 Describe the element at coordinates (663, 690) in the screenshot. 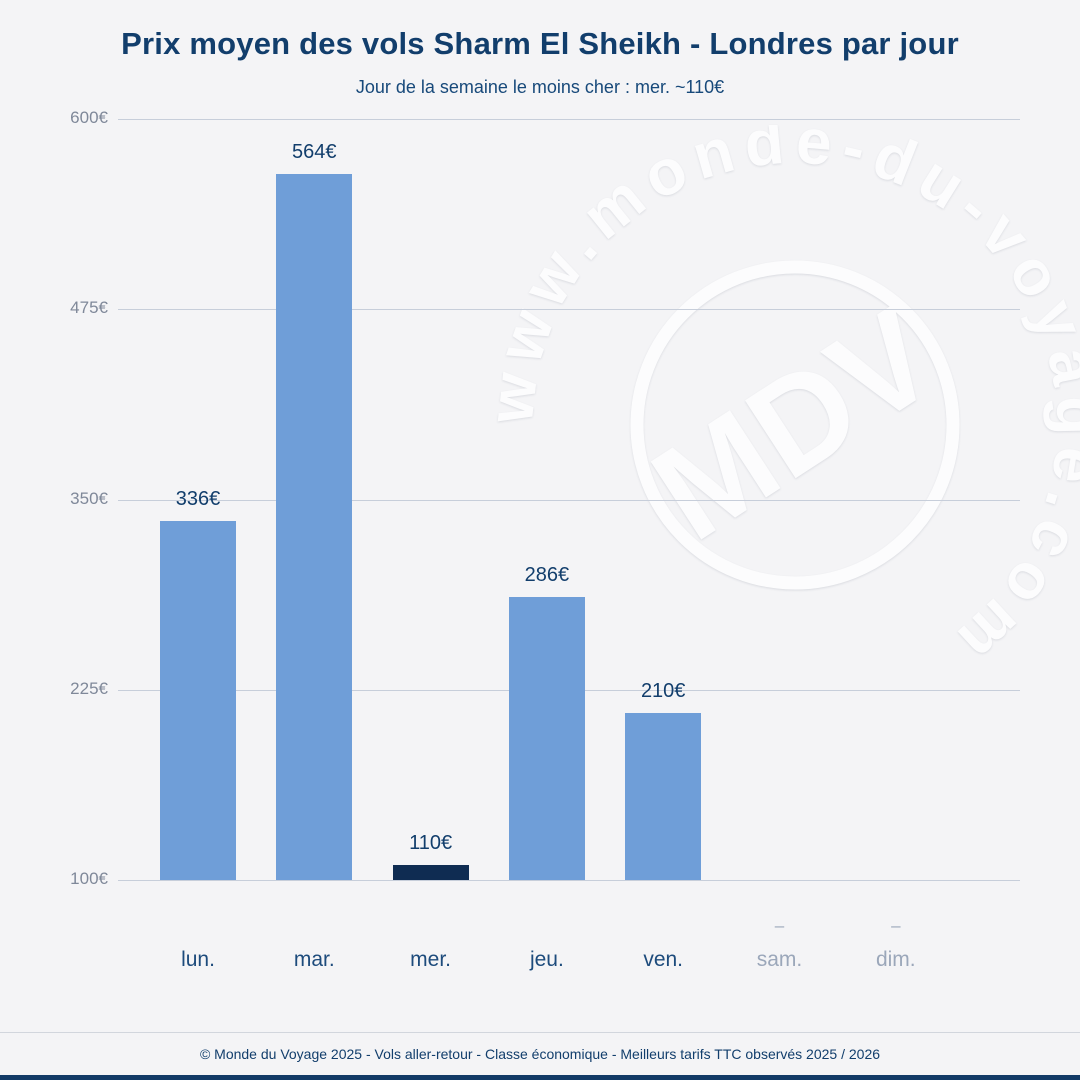

I see `bar-value-label: 210€` at that location.